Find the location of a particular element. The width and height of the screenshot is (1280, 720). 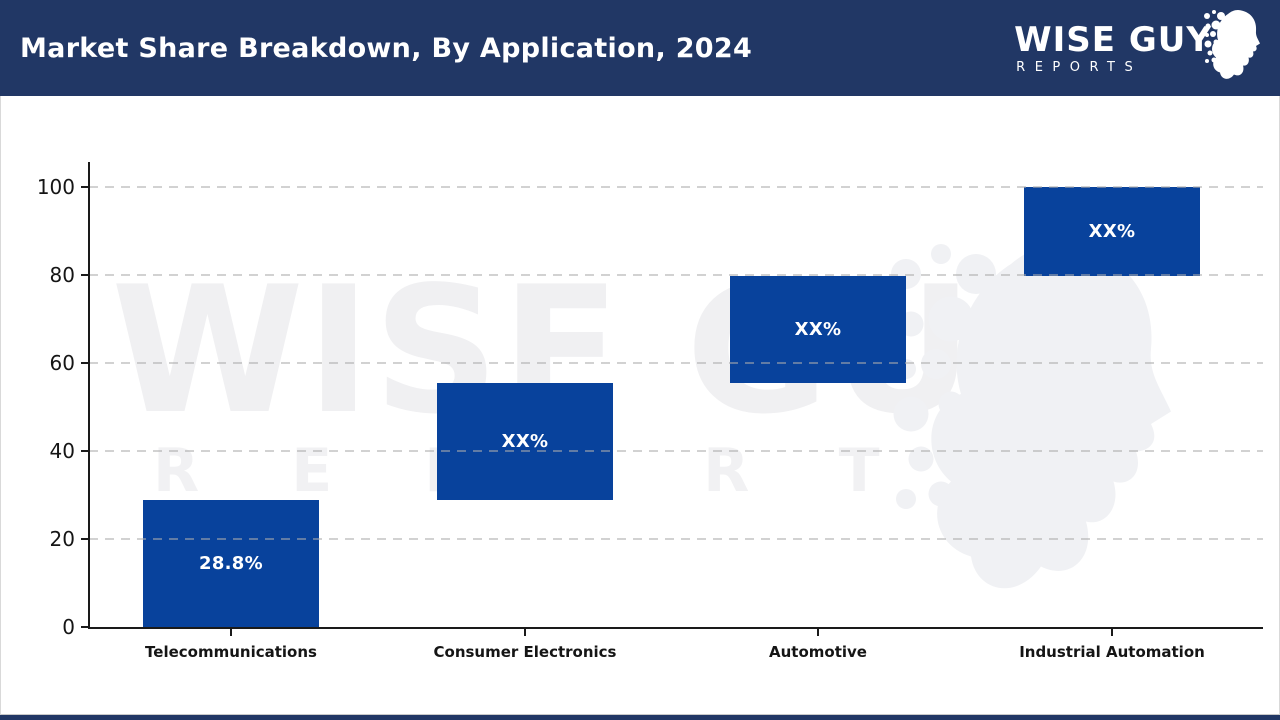

bar-segment: 28.8% is located at coordinates (231, 563).